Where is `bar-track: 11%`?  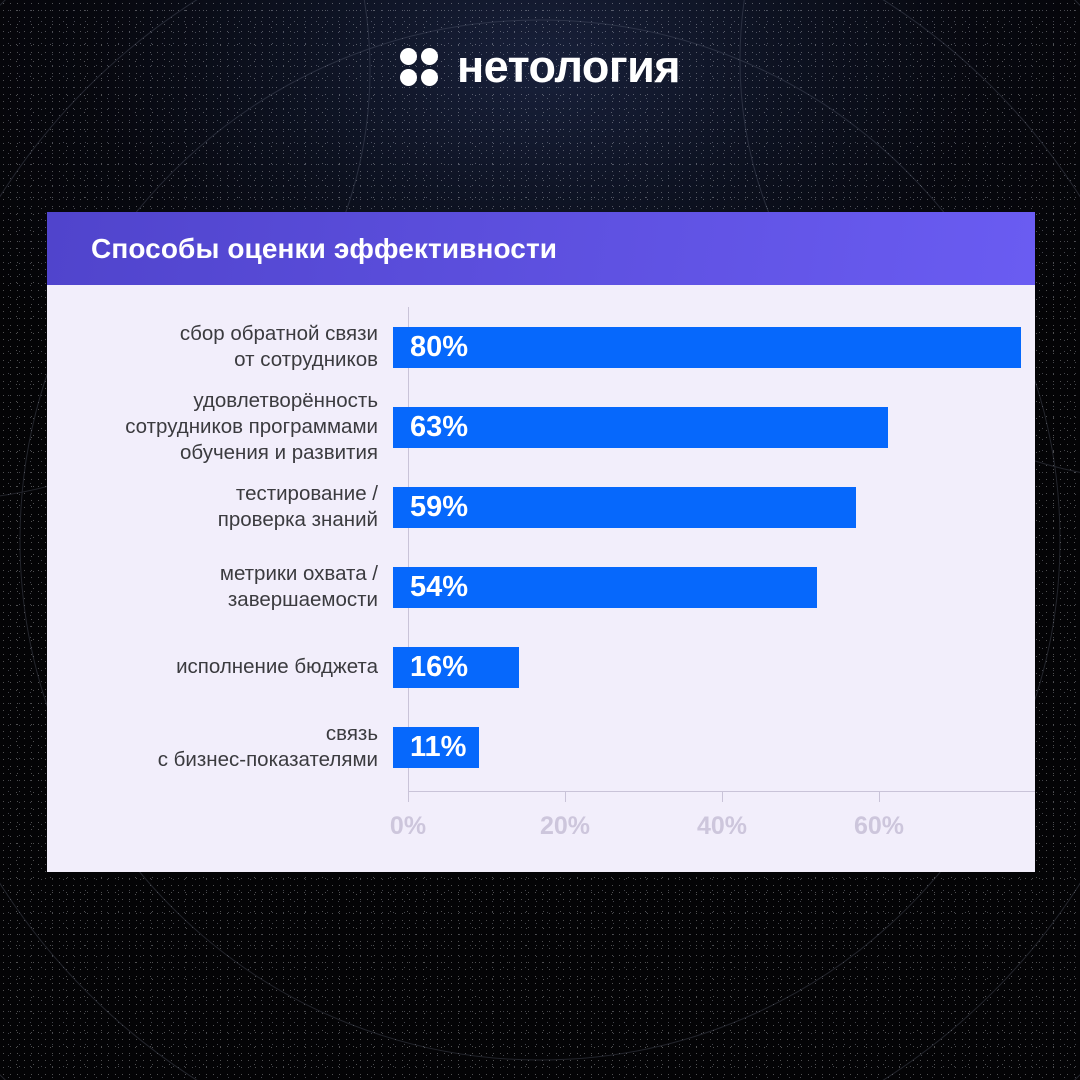
bar-track: 11% is located at coordinates (714, 747).